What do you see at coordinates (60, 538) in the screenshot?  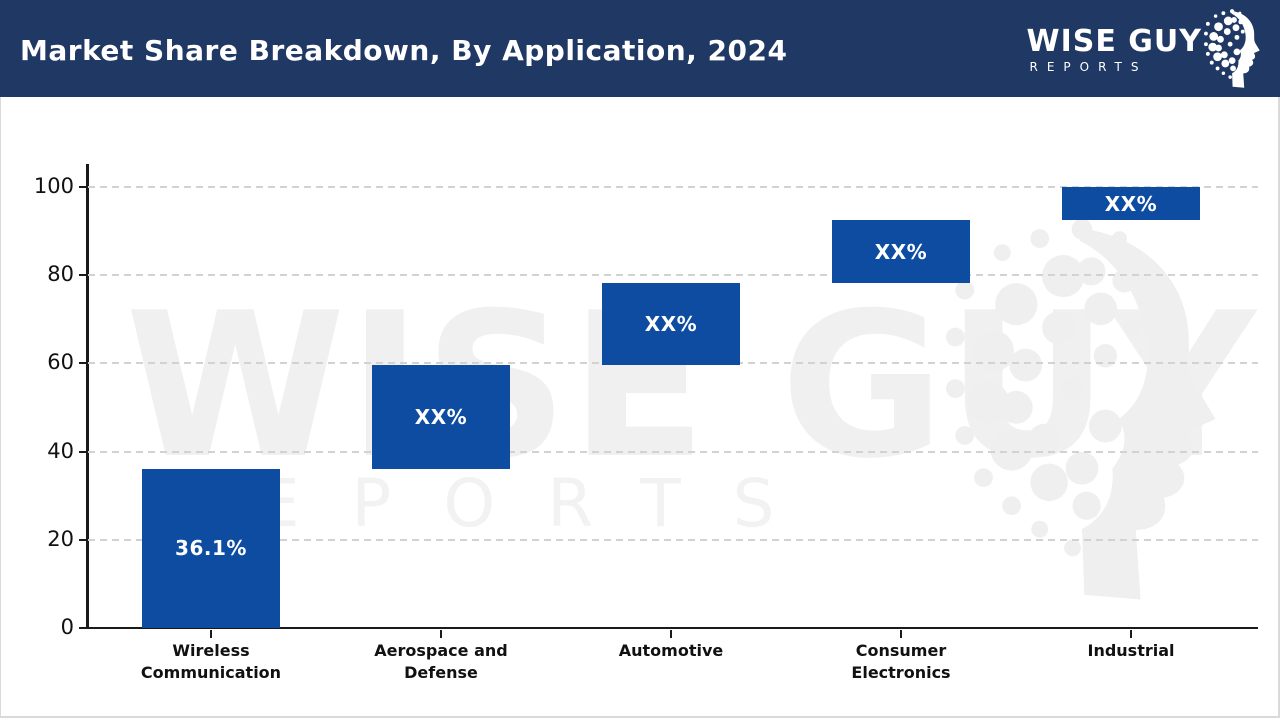 I see `y-tick-label: 20` at bounding box center [60, 538].